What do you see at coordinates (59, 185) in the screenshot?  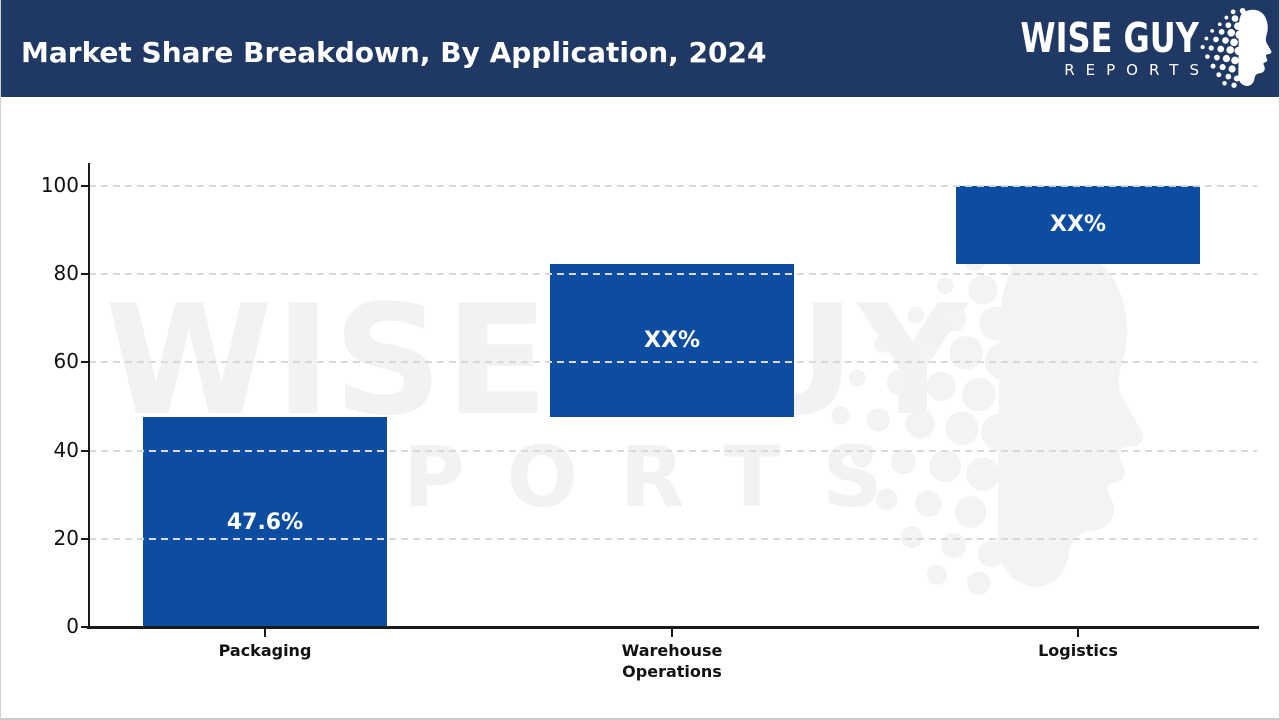 I see `y-tick-label-100: 100` at bounding box center [59, 185].